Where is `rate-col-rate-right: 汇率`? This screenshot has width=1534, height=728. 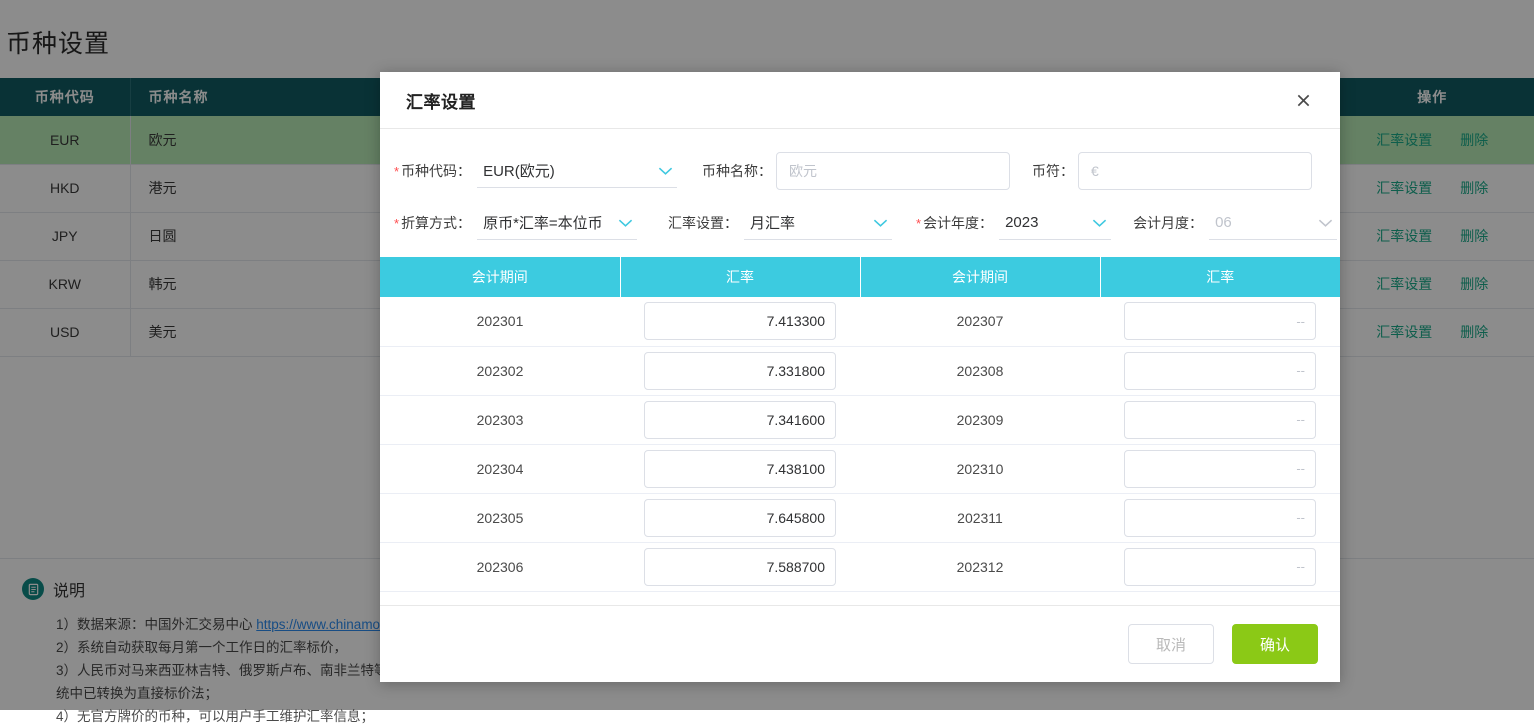
rate-col-rate-right: 汇率 is located at coordinates (1220, 277).